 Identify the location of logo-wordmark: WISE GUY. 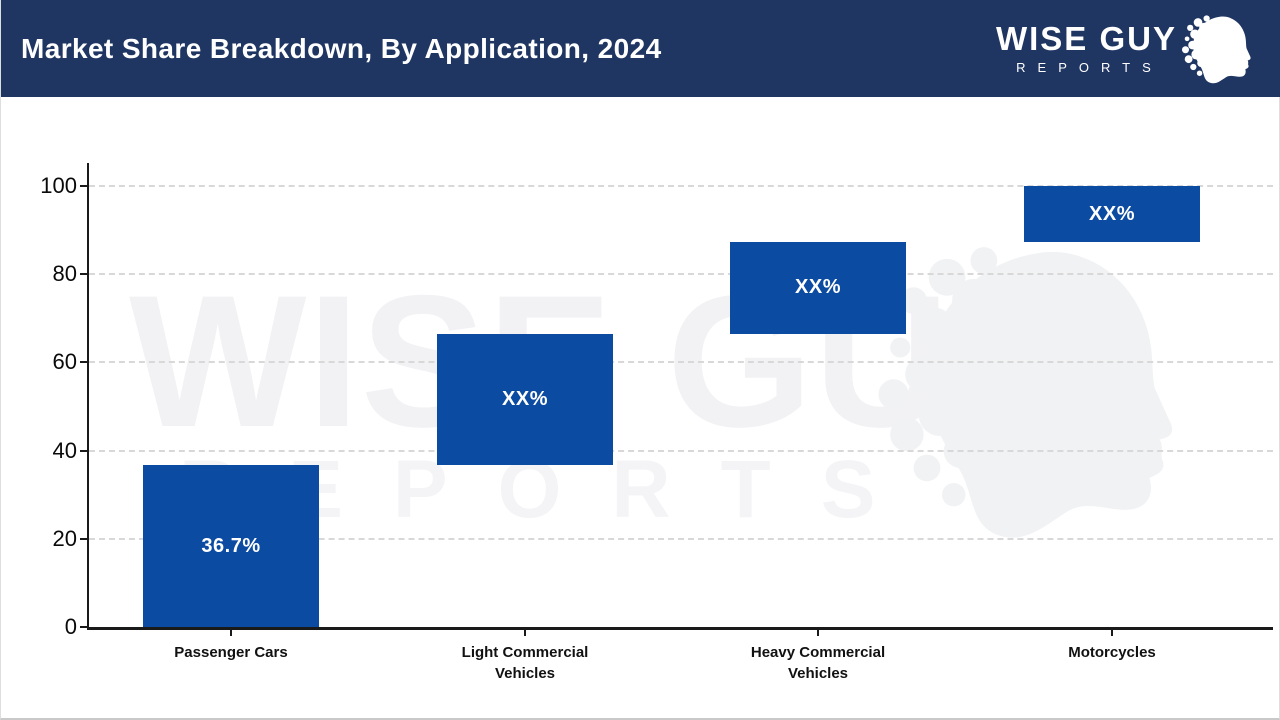
(1086, 38).